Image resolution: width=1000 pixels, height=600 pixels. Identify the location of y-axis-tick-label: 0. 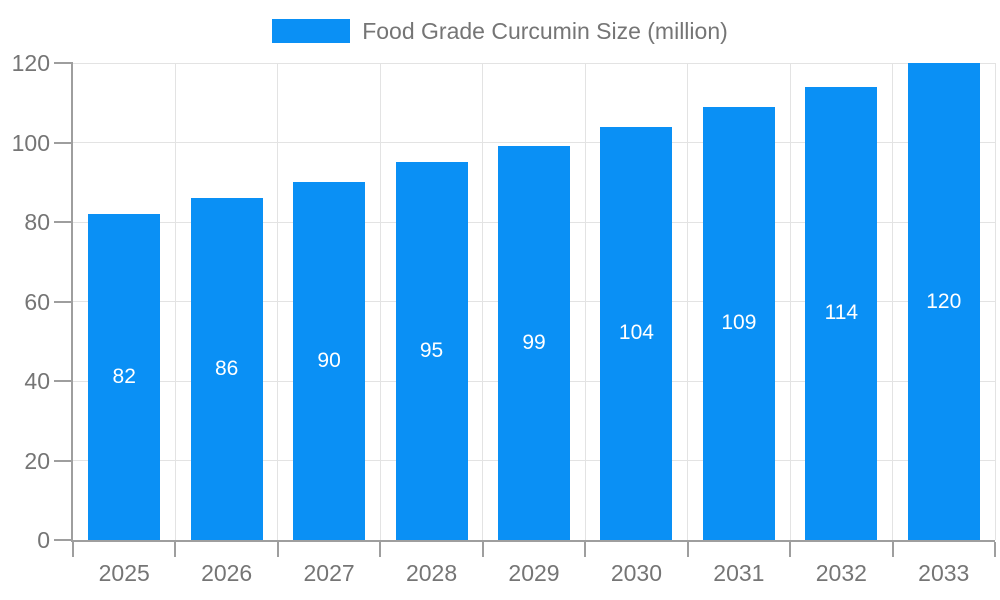
(43, 540).